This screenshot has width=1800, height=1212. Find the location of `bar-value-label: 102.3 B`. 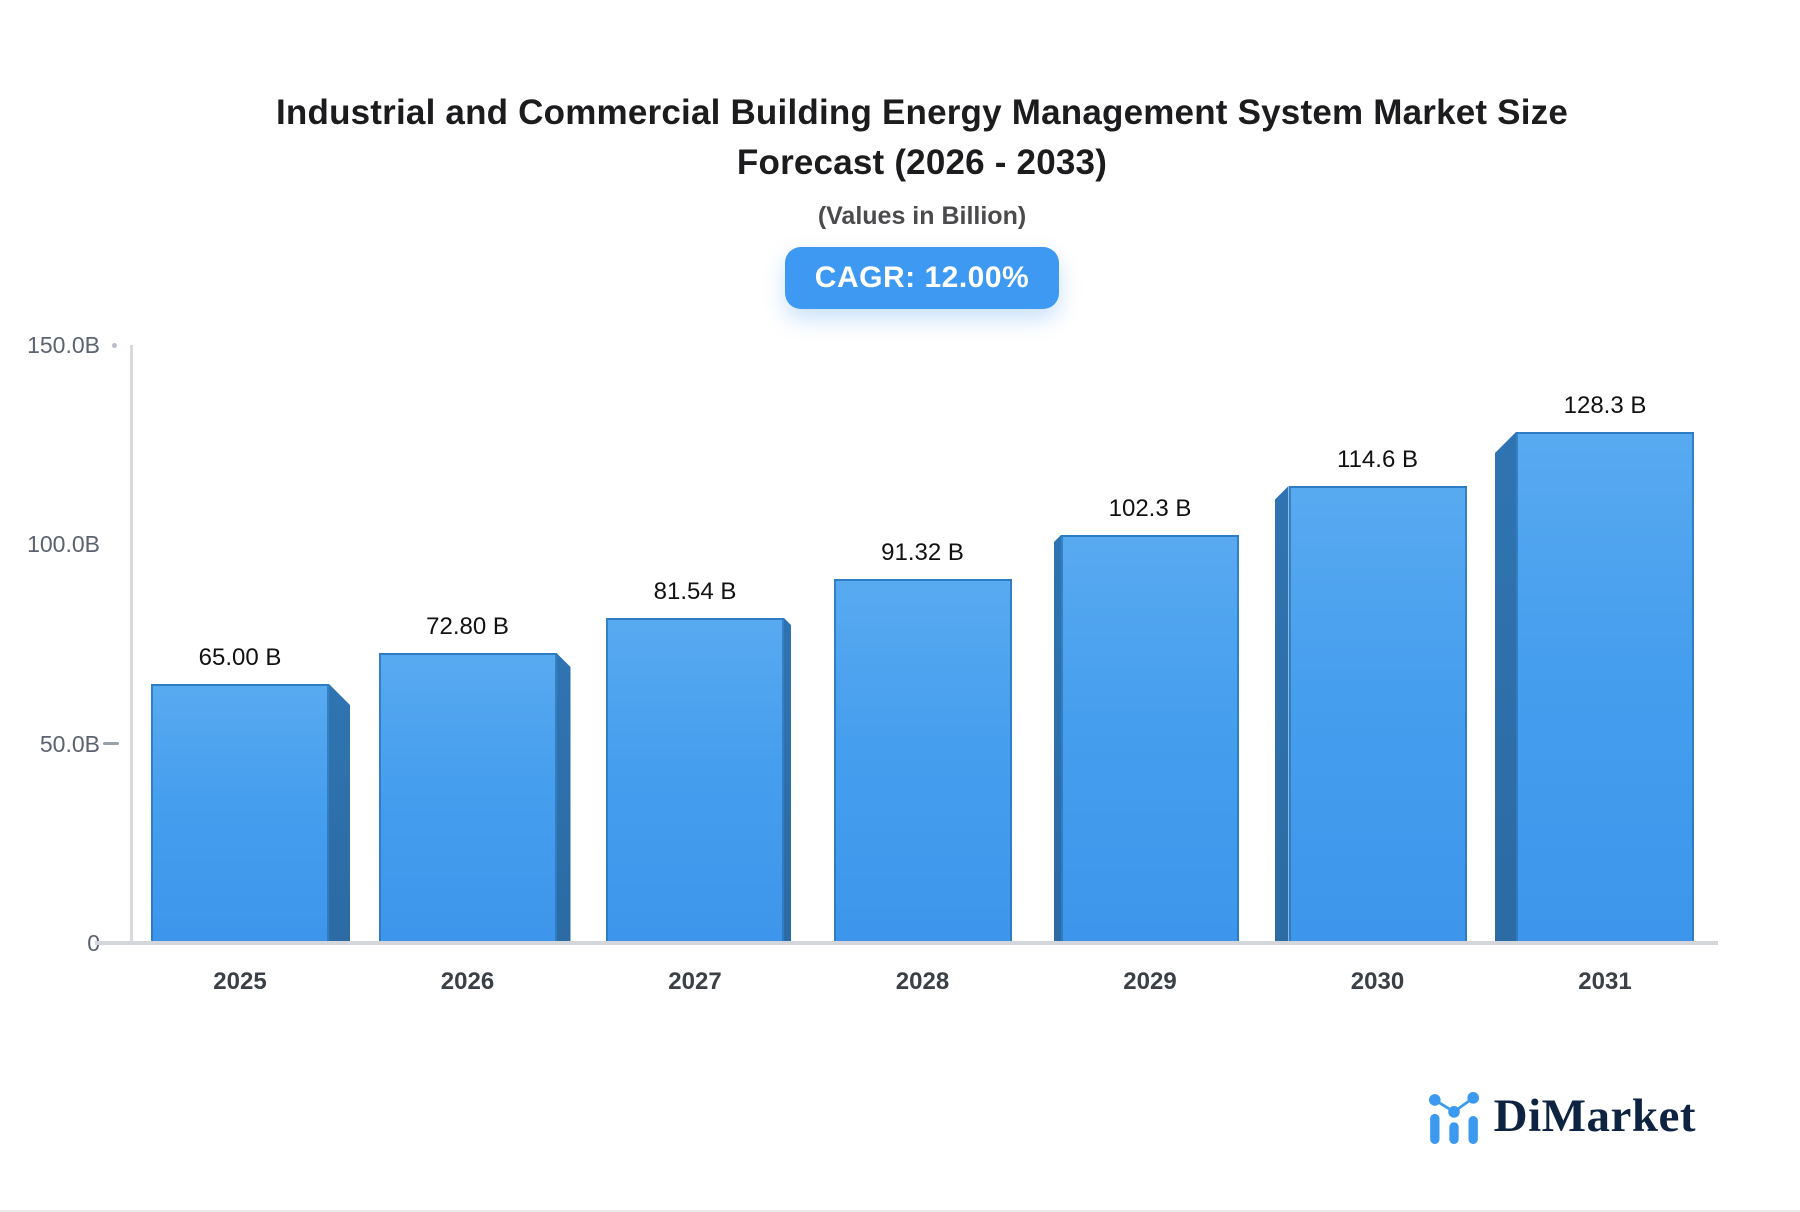

bar-value-label: 102.3 B is located at coordinates (1150, 508).